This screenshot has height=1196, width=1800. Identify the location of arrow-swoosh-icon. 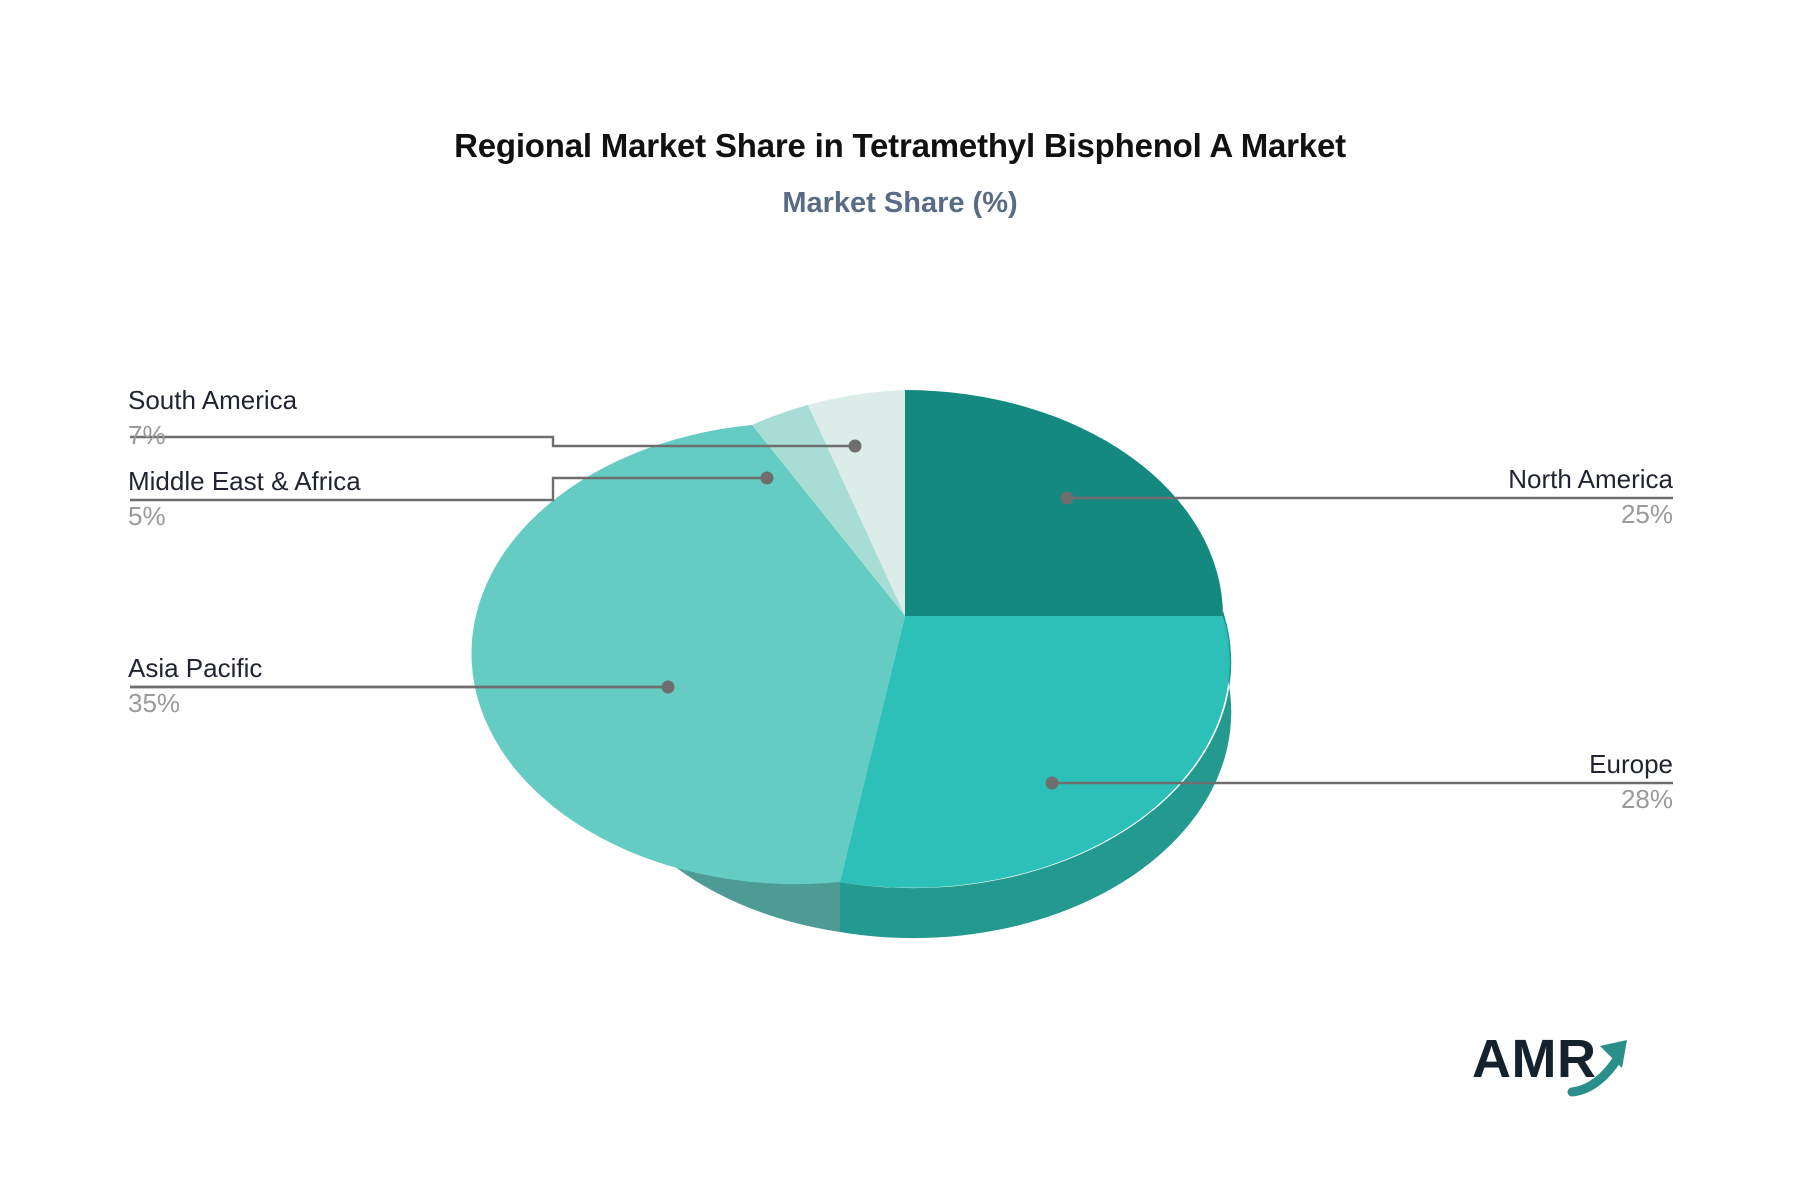
(1597, 1068).